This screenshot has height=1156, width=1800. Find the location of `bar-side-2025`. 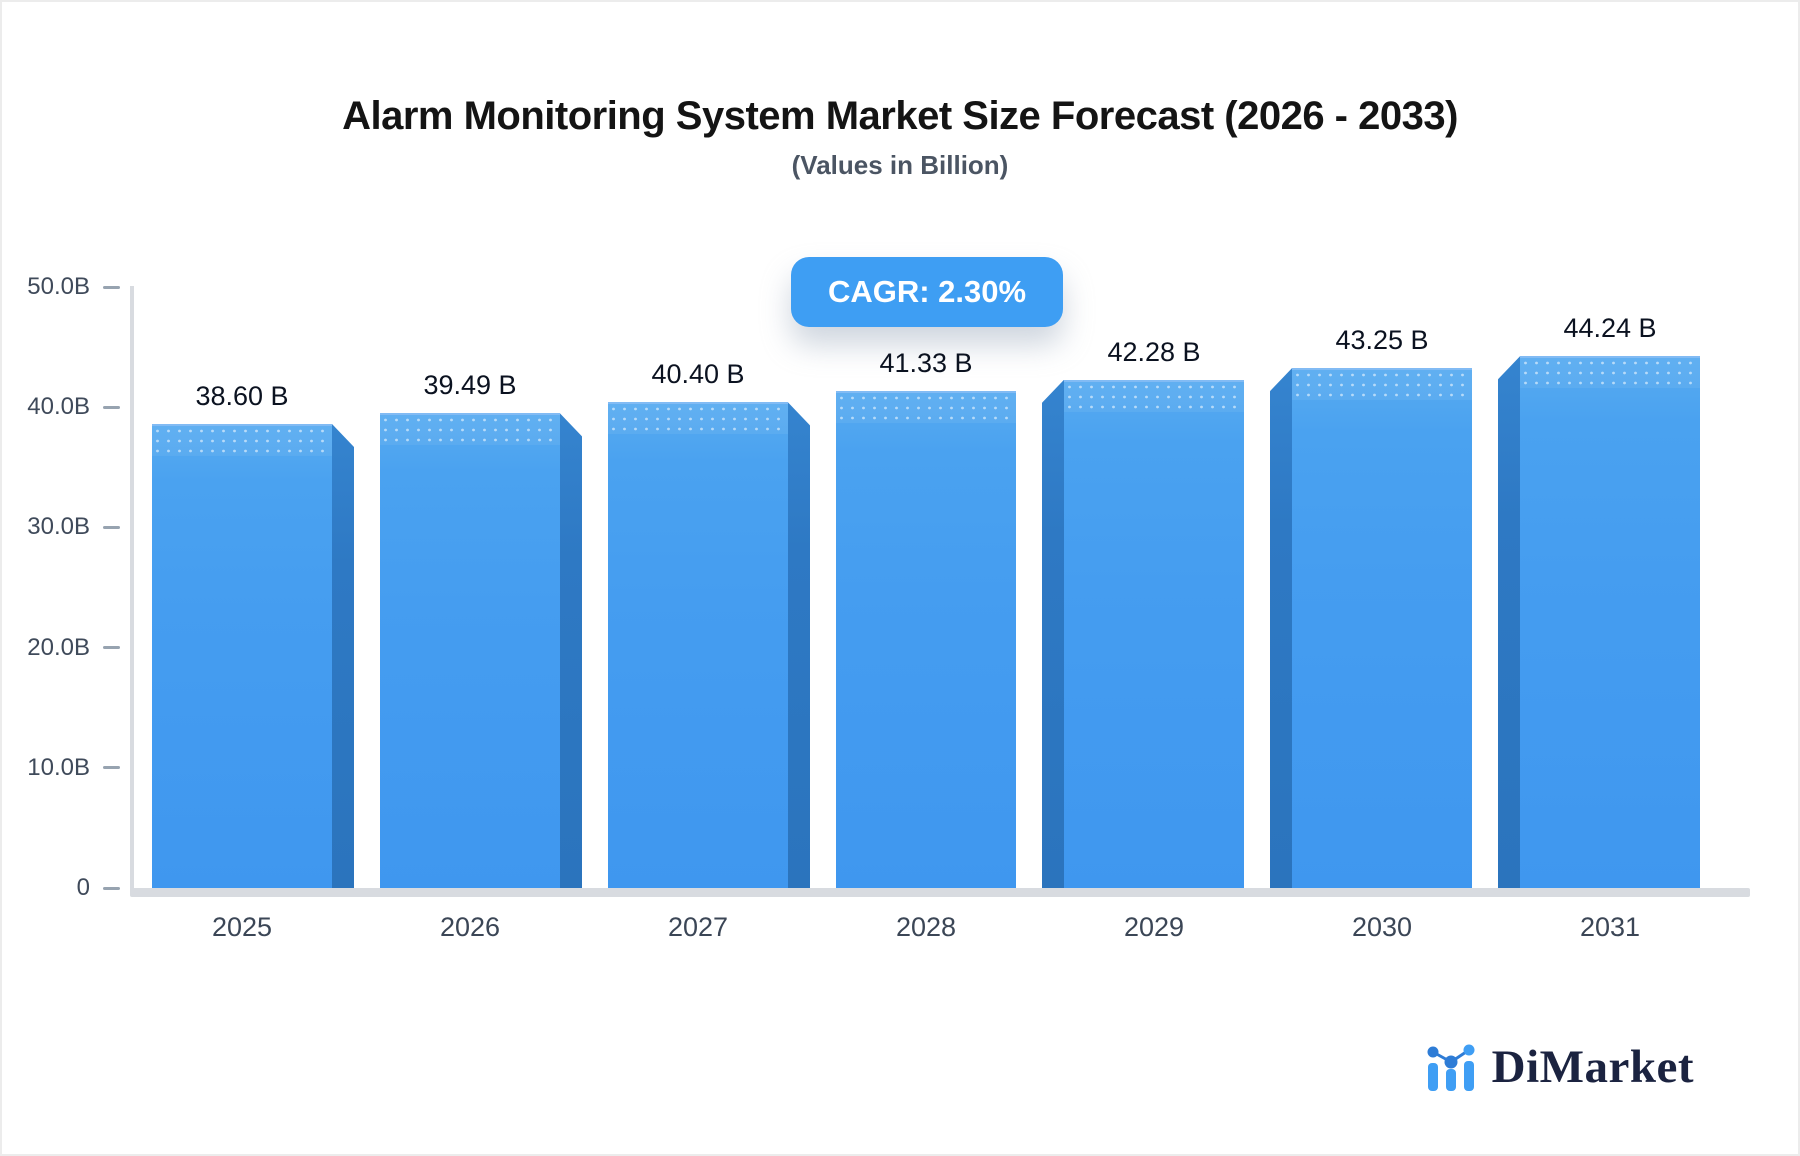

bar-side-2025 is located at coordinates (343, 656).